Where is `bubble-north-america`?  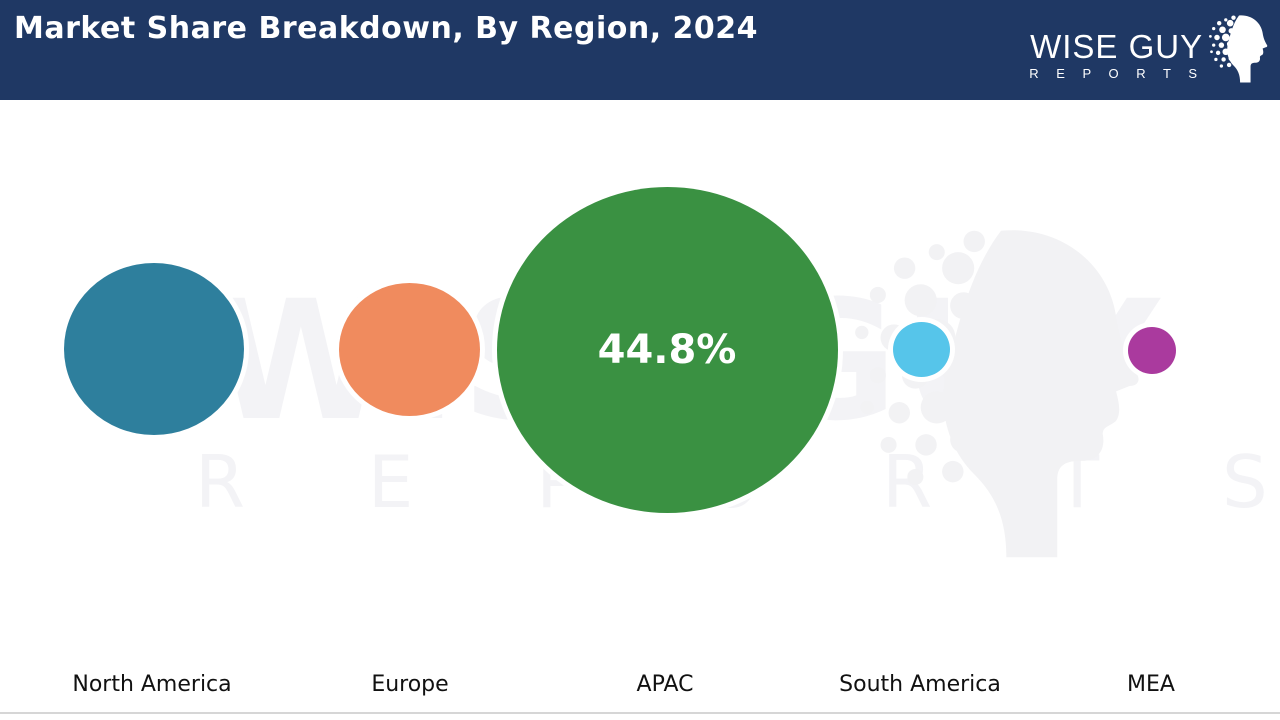
bubble-north-america is located at coordinates (154, 349).